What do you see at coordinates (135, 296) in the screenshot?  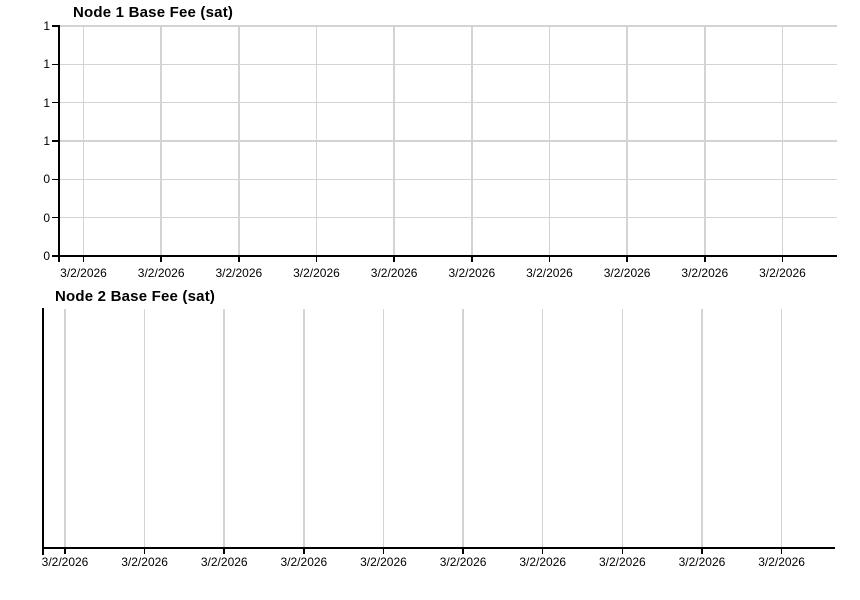 I see `chart-title-node2: Node 2 Base Fee (sat)` at bounding box center [135, 296].